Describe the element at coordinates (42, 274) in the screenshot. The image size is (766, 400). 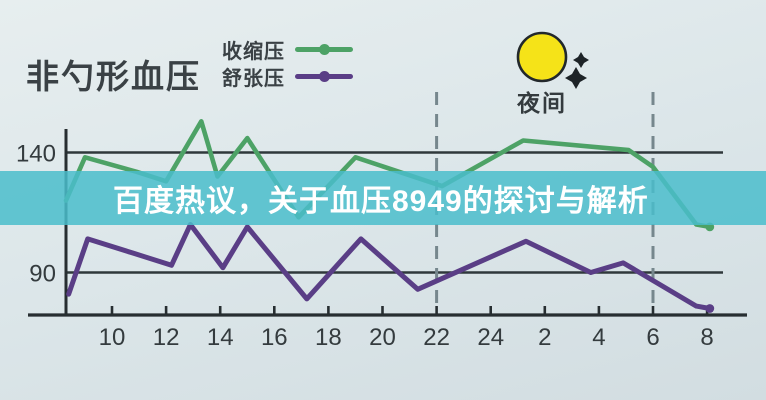
I see `y-tick-label: 90` at that location.